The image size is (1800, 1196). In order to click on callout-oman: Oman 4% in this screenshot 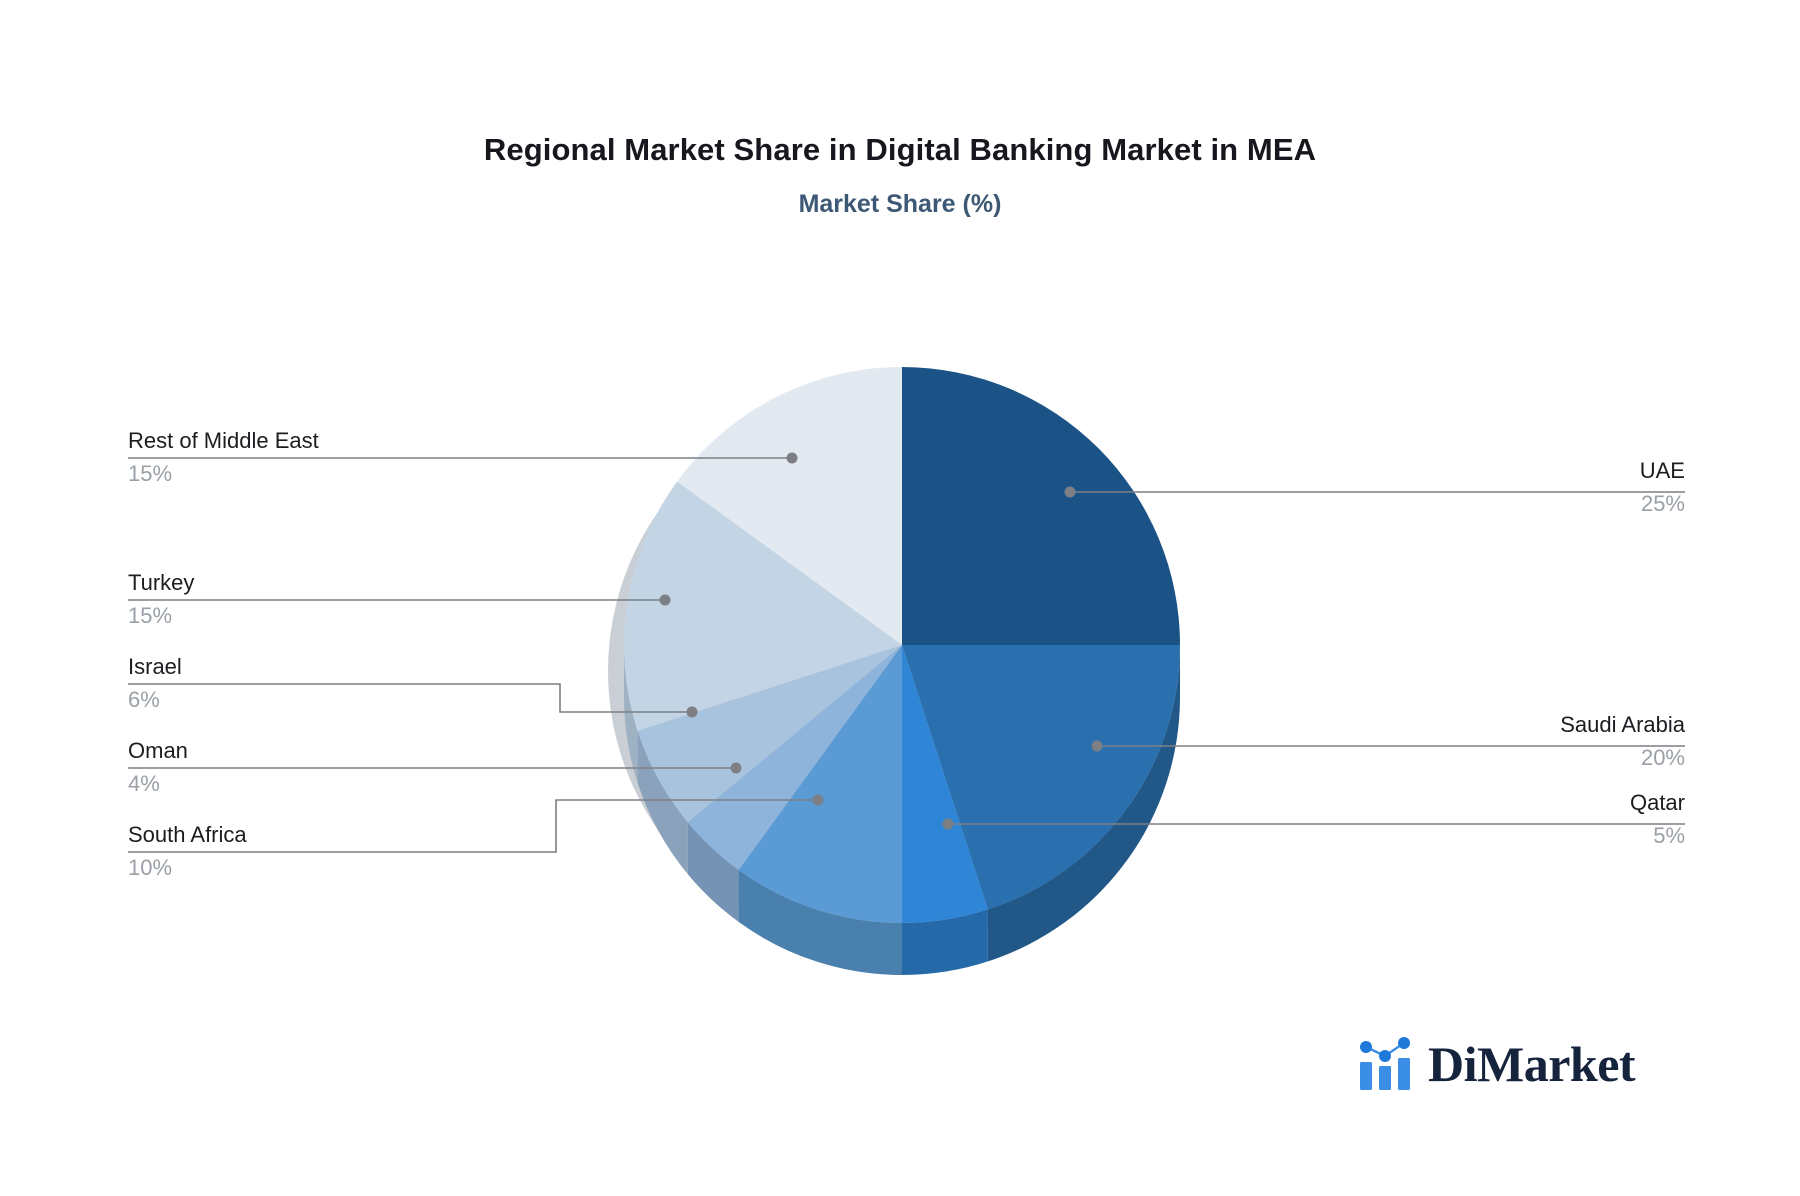, I will do `click(158, 767)`.